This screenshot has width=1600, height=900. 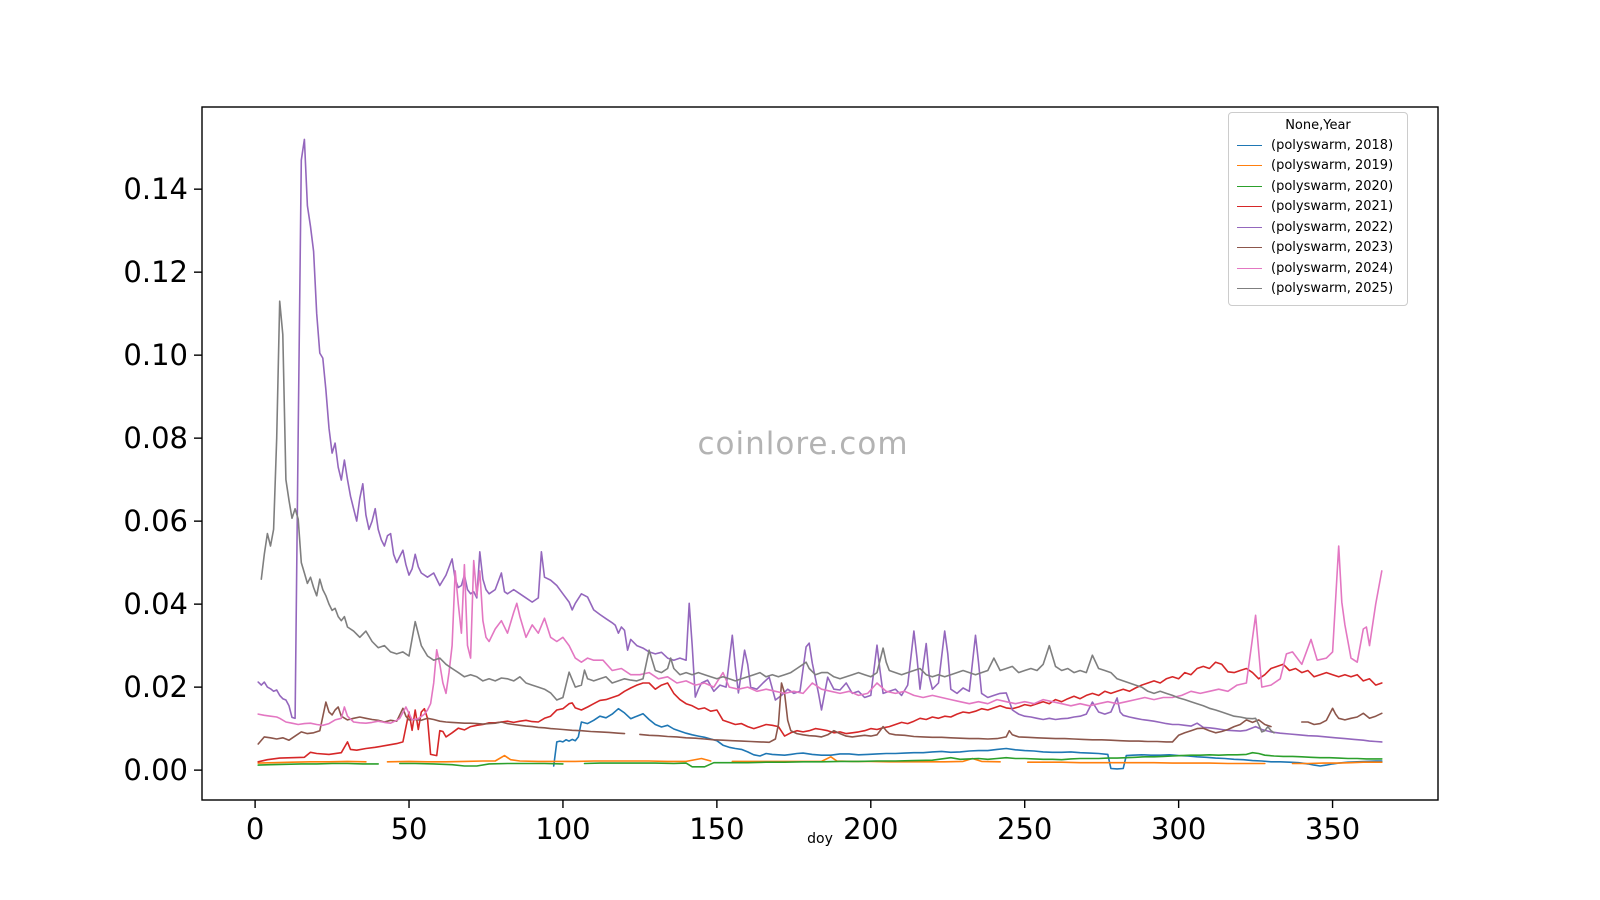 I want to click on legend-title: None,Year, so click(x=1318, y=125).